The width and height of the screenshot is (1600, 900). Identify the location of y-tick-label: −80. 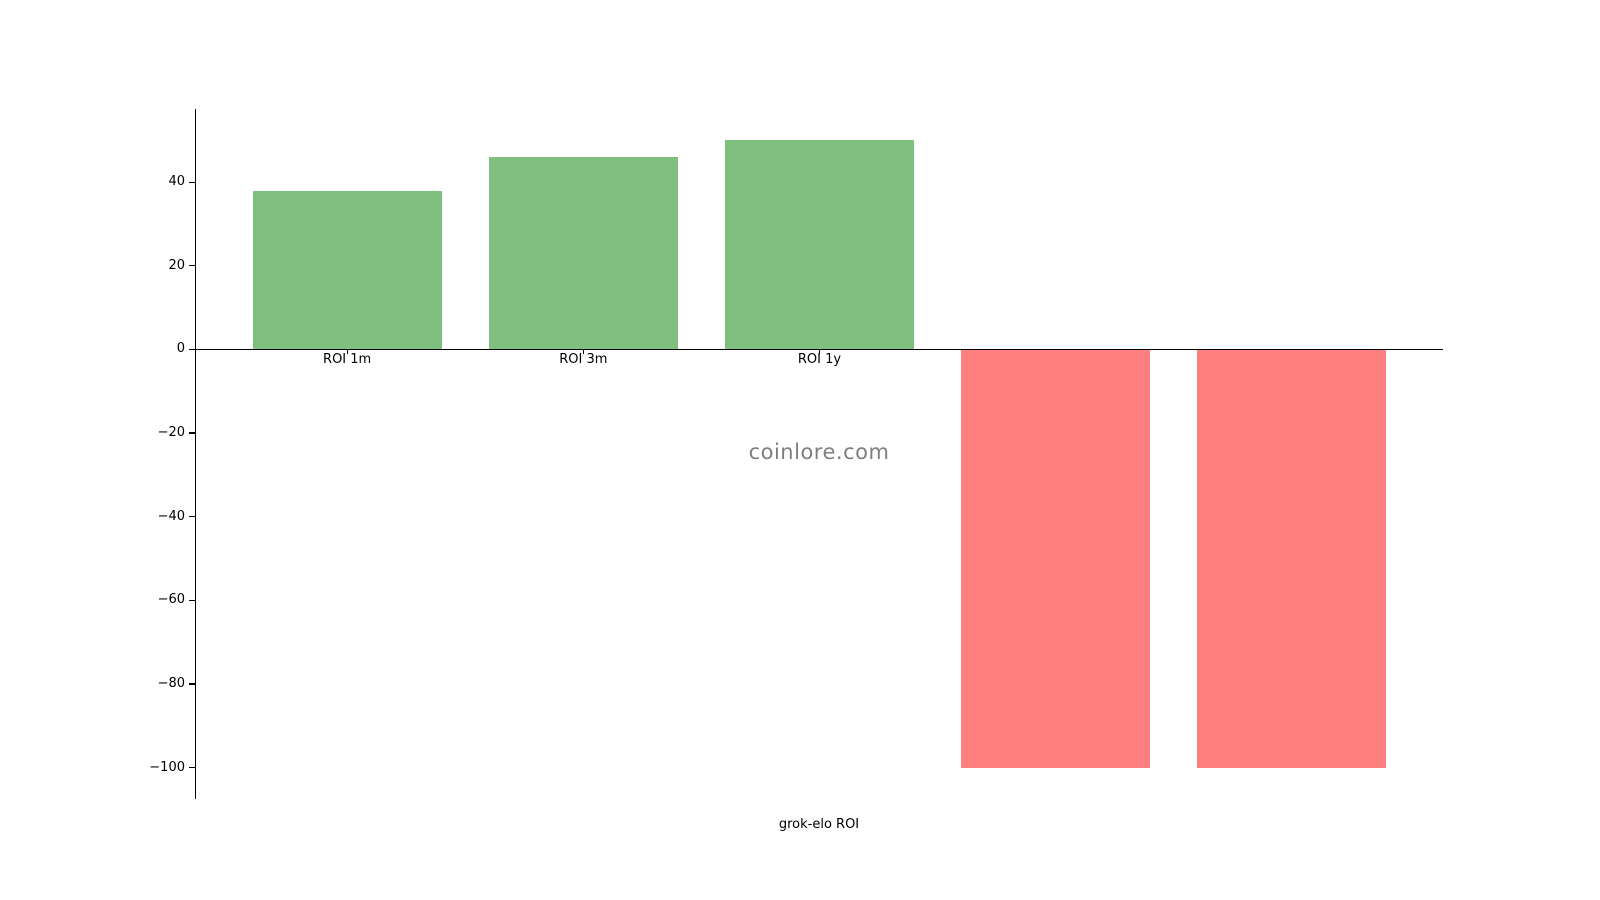
(171, 683).